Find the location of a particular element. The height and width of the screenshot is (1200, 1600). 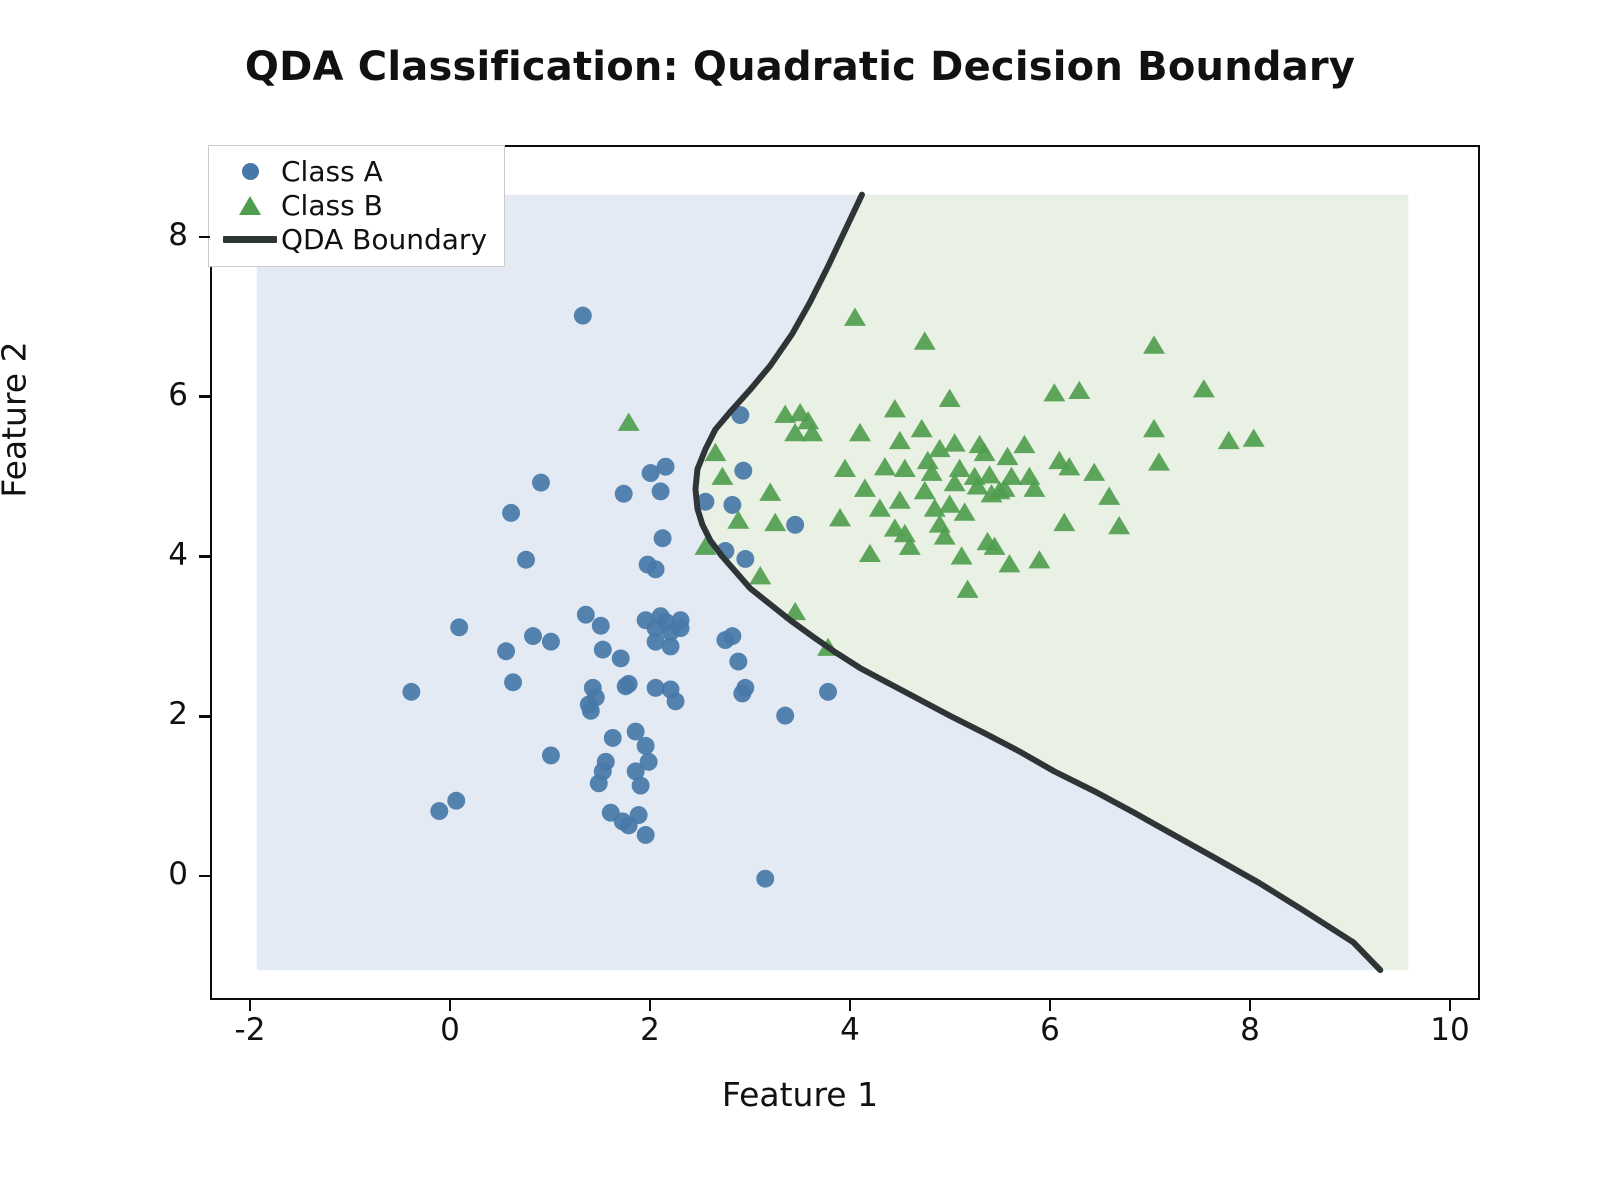

x-tick-label: -2 is located at coordinates (250, 1030).